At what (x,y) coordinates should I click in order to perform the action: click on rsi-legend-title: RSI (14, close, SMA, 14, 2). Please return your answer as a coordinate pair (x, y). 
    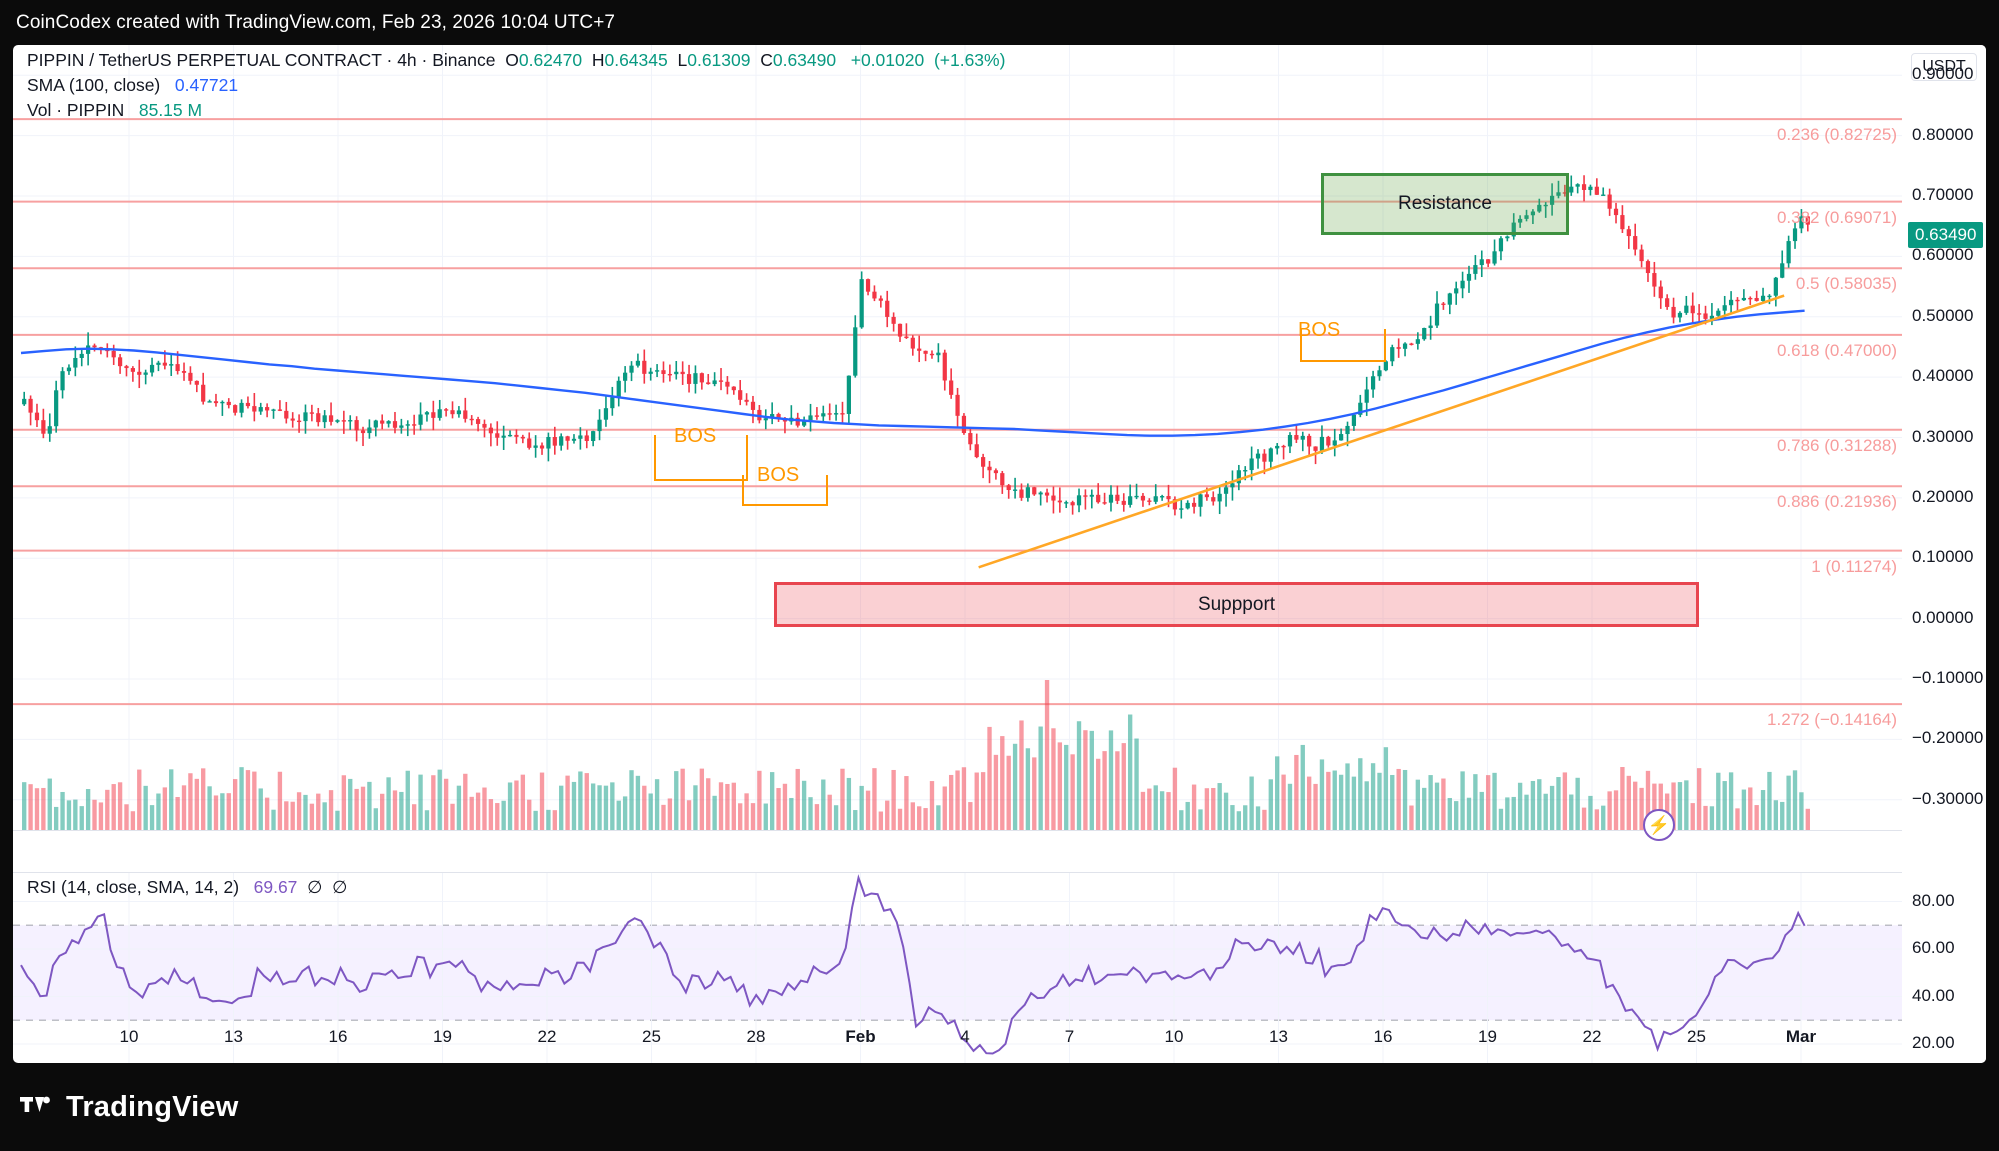
    Looking at the image, I should click on (133, 887).